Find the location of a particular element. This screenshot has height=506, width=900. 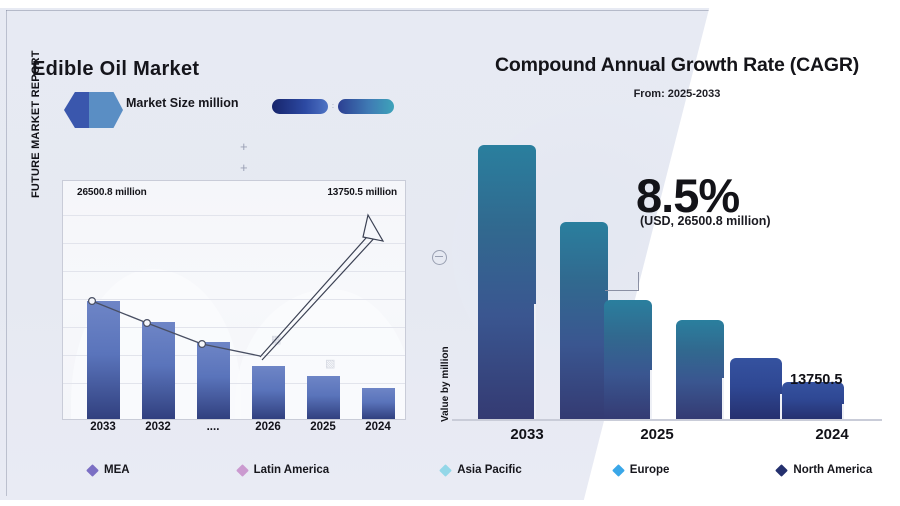

bar-2033 is located at coordinates (103, 360).